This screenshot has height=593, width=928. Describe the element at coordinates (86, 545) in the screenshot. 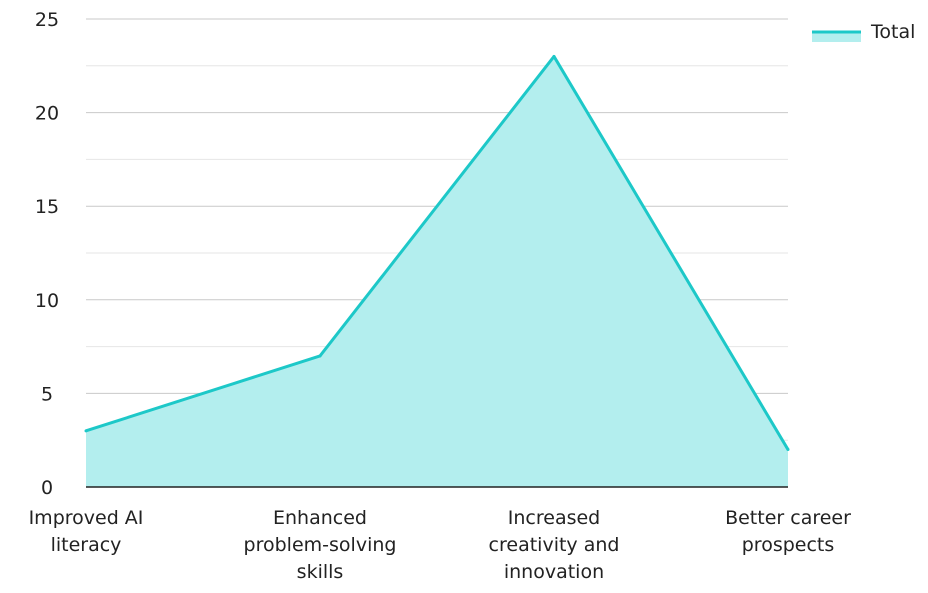

I see `x-tick-label-line: literacy` at that location.